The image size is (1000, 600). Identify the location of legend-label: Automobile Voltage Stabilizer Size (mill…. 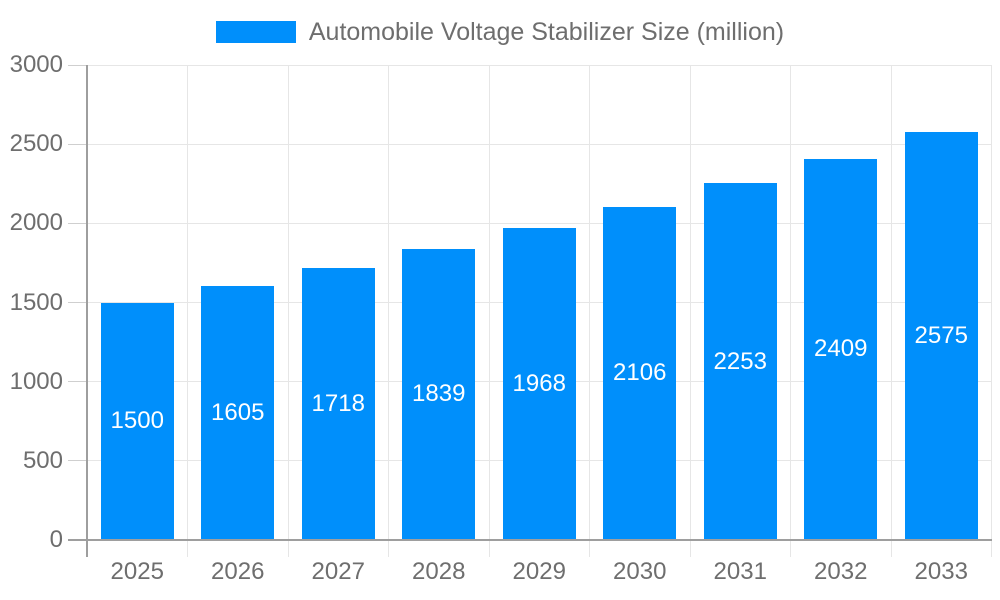
(546, 32).